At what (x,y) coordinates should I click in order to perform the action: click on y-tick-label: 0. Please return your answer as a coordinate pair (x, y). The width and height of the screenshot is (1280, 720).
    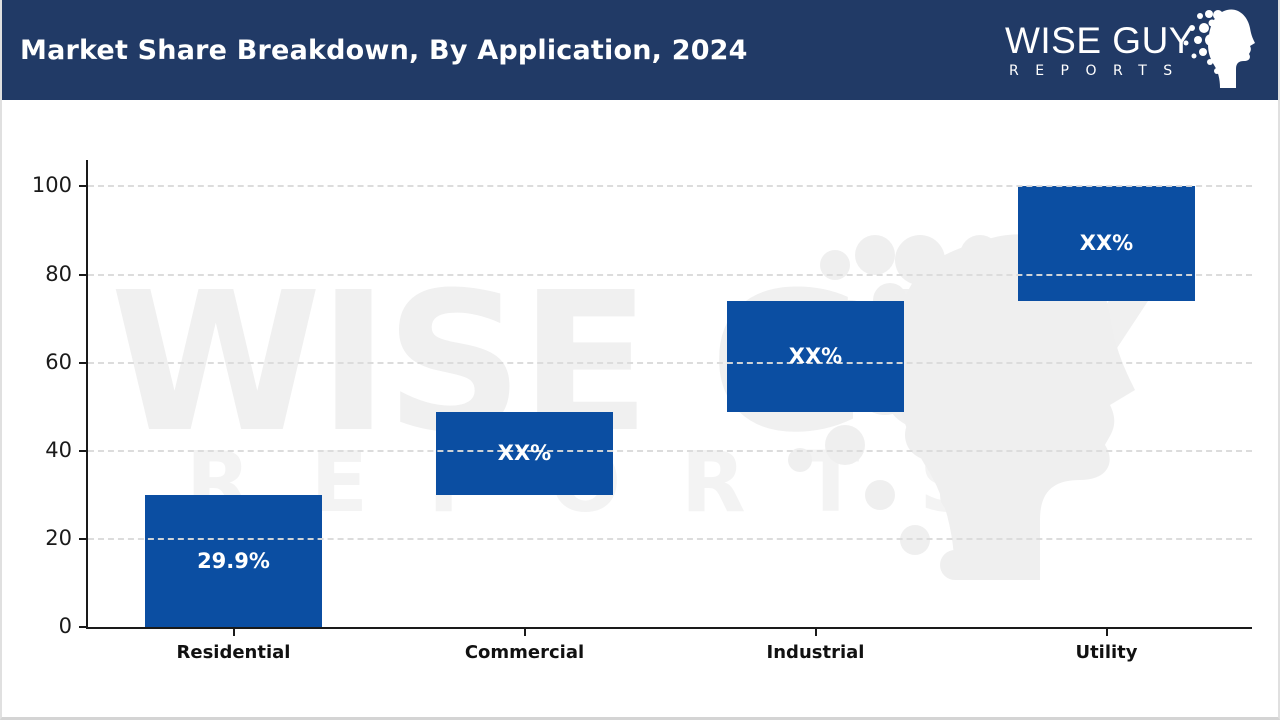
    Looking at the image, I should click on (65, 626).